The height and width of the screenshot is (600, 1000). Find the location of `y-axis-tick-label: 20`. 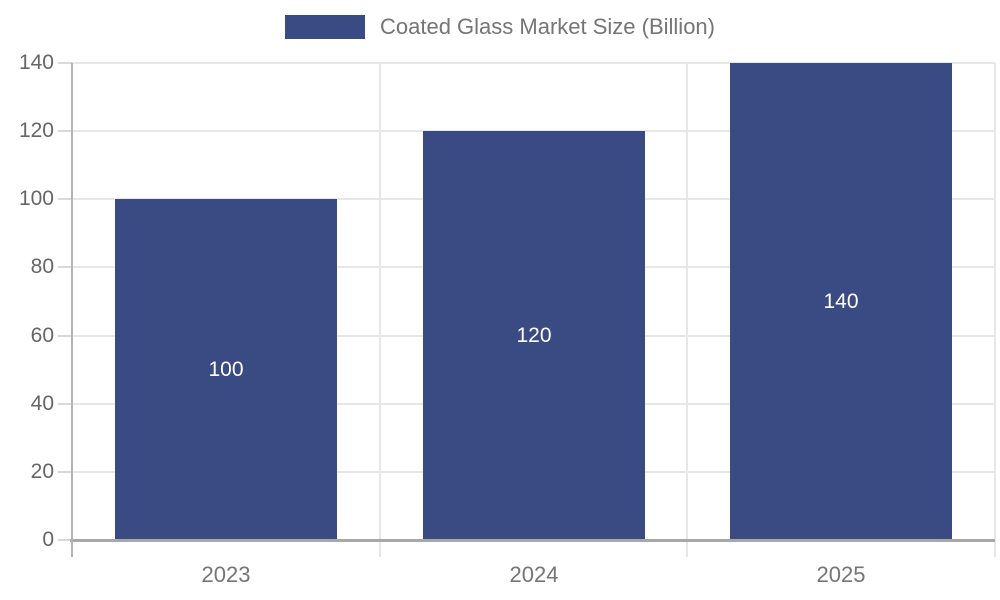

y-axis-tick-label: 20 is located at coordinates (42, 471).